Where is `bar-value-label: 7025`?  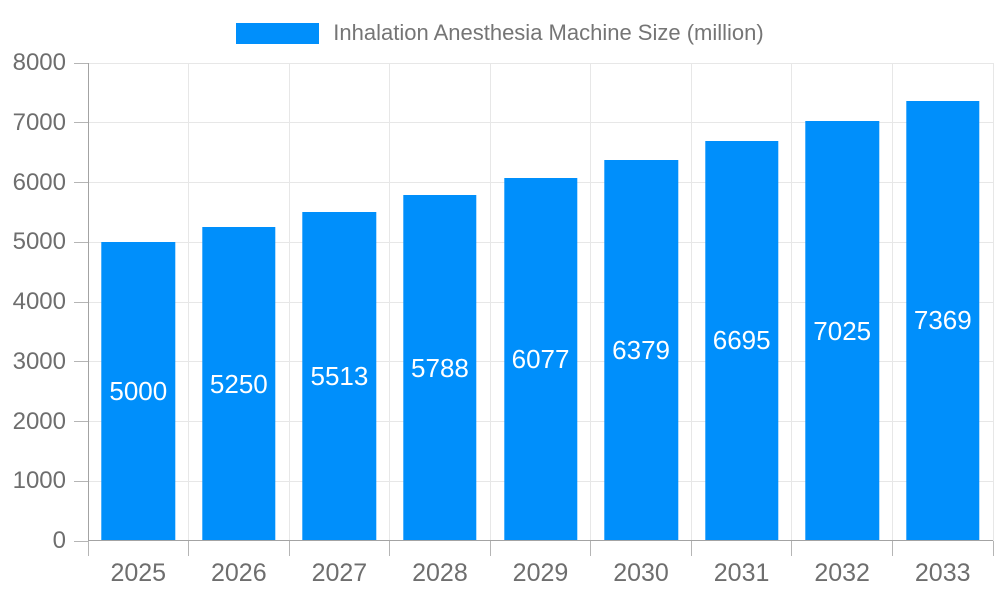
bar-value-label: 7025 is located at coordinates (842, 330).